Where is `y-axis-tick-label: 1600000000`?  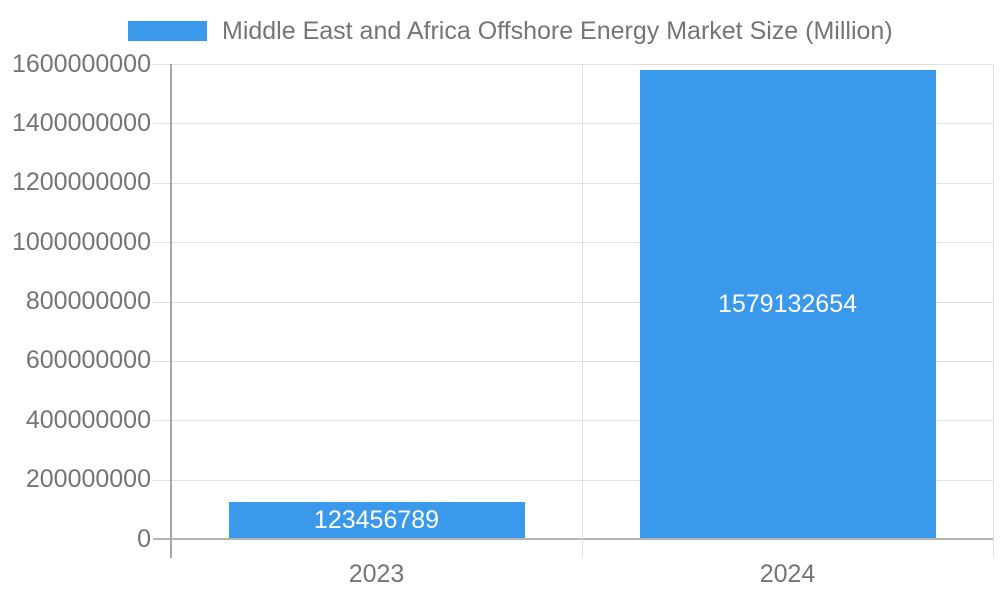 y-axis-tick-label: 1600000000 is located at coordinates (81, 63).